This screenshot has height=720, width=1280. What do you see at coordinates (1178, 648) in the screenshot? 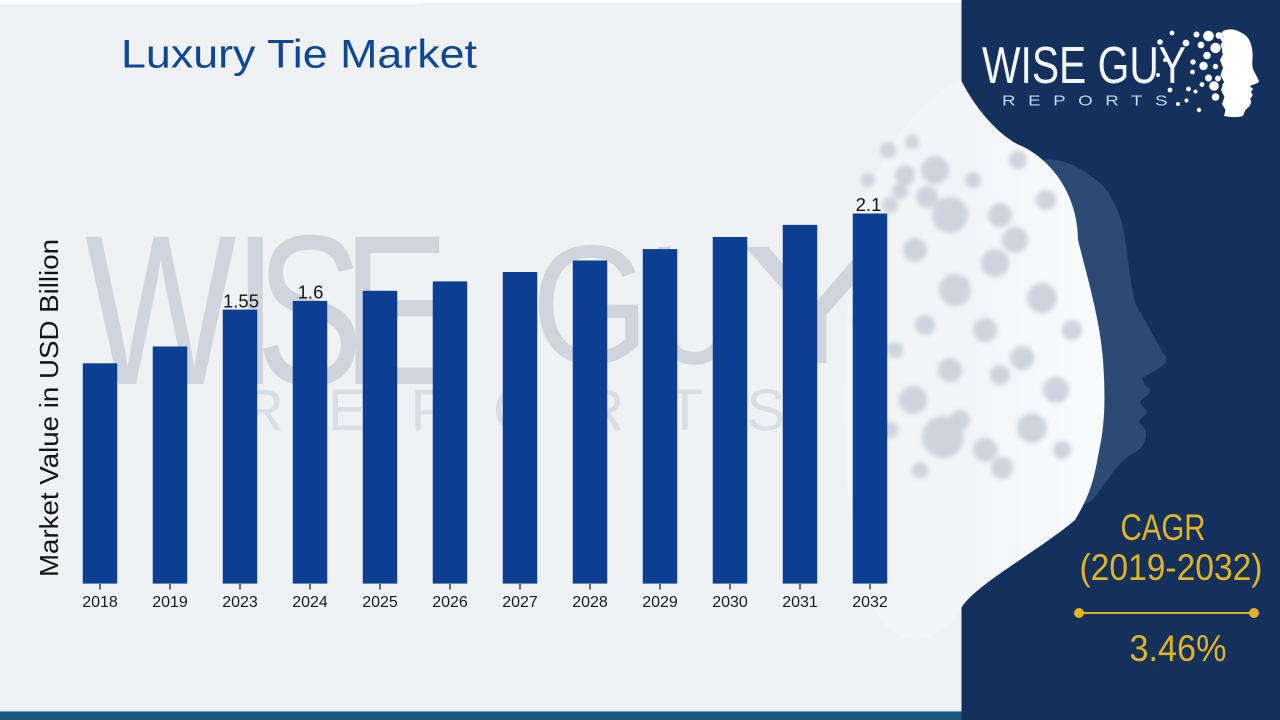
I see `svg-text: 3.46%` at bounding box center [1178, 648].